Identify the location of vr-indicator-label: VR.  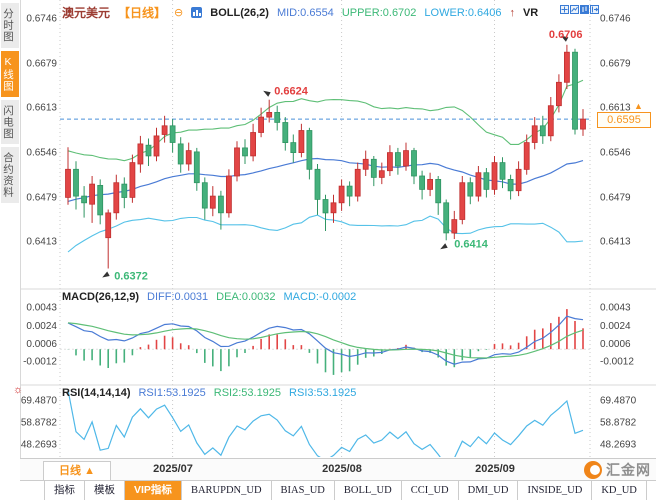
(530, 12).